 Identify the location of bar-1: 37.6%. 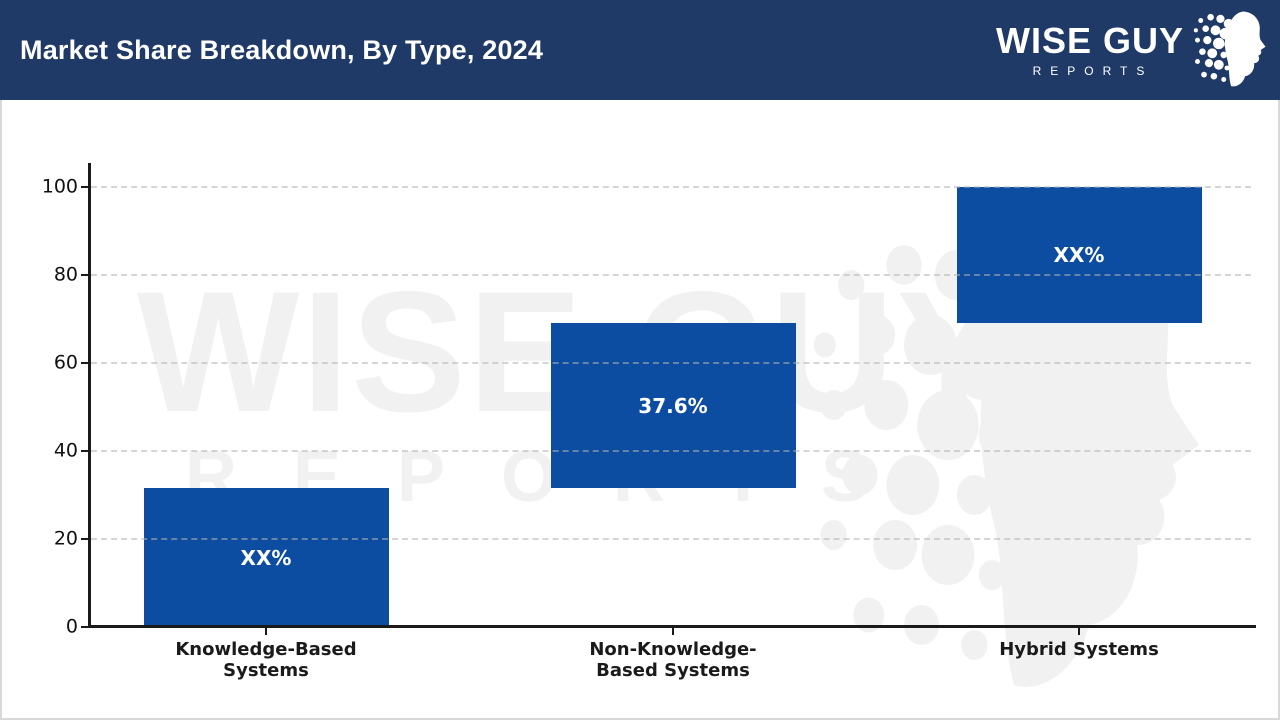
(673, 405).